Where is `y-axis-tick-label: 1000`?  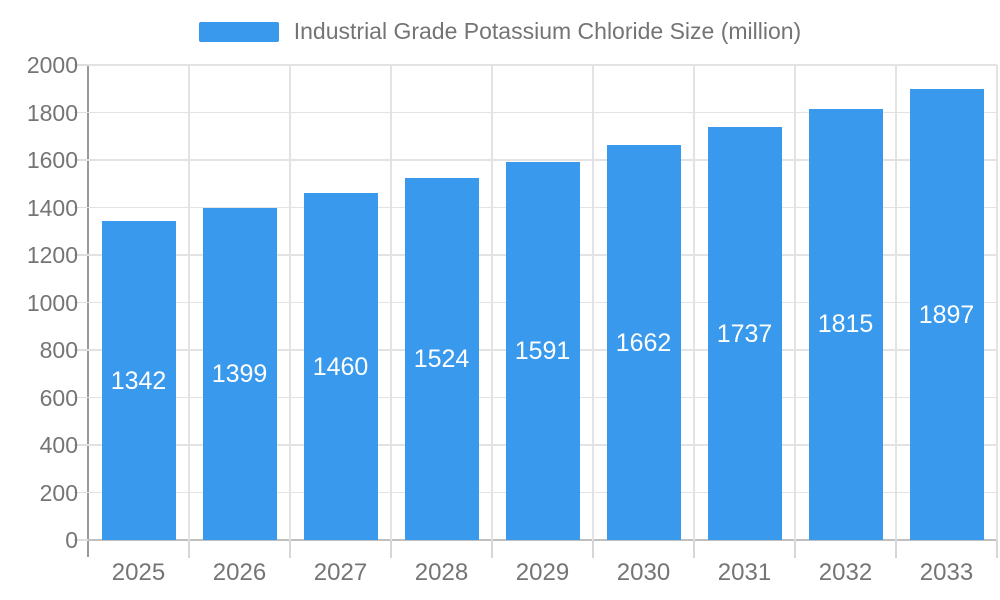 y-axis-tick-label: 1000 is located at coordinates (52, 302).